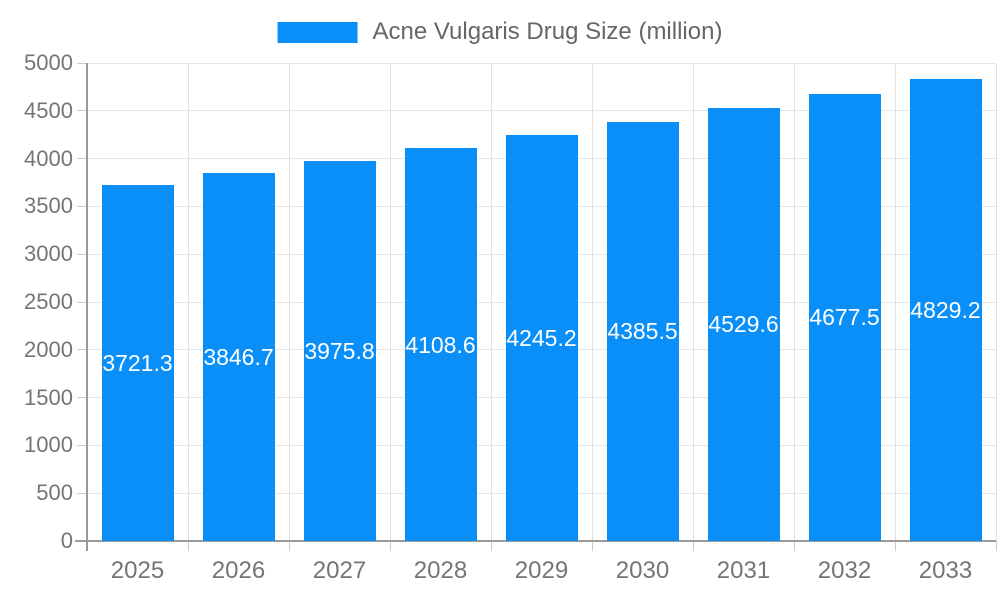 This screenshot has width=1000, height=600. Describe the element at coordinates (137, 570) in the screenshot. I see `x-axis-label: 2025` at that location.